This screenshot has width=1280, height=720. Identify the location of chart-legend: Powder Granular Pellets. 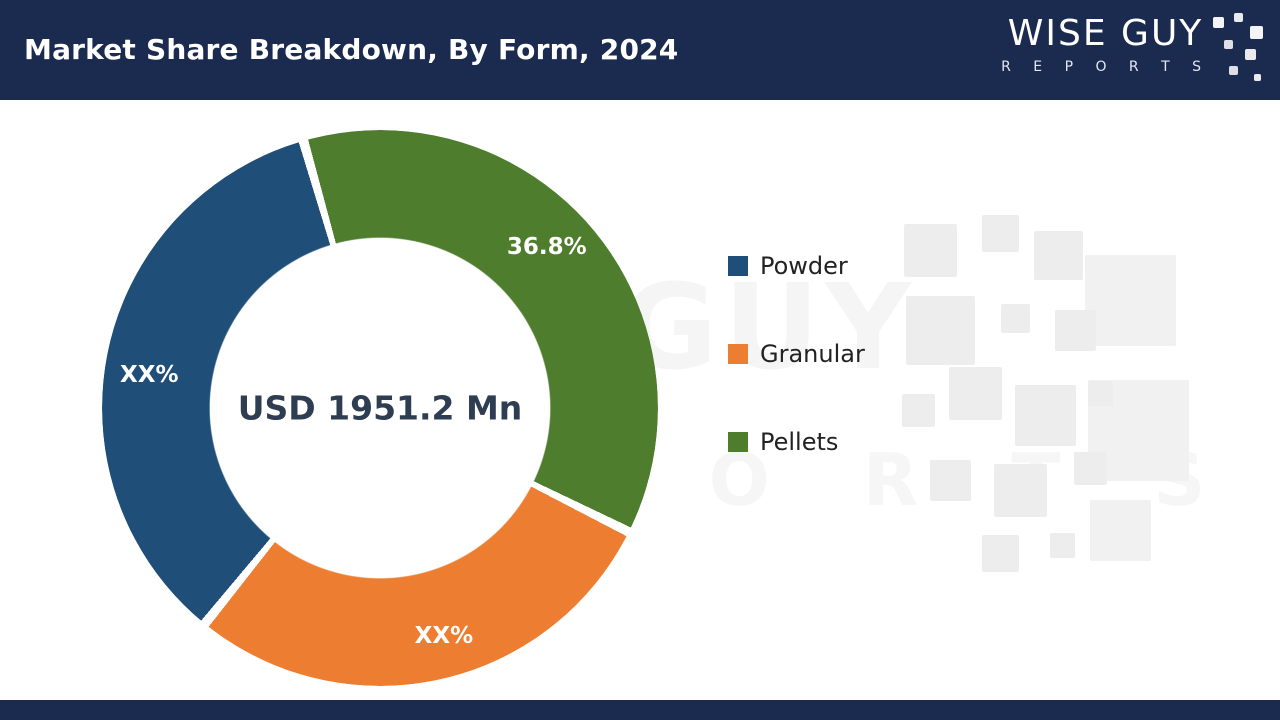
(796, 354).